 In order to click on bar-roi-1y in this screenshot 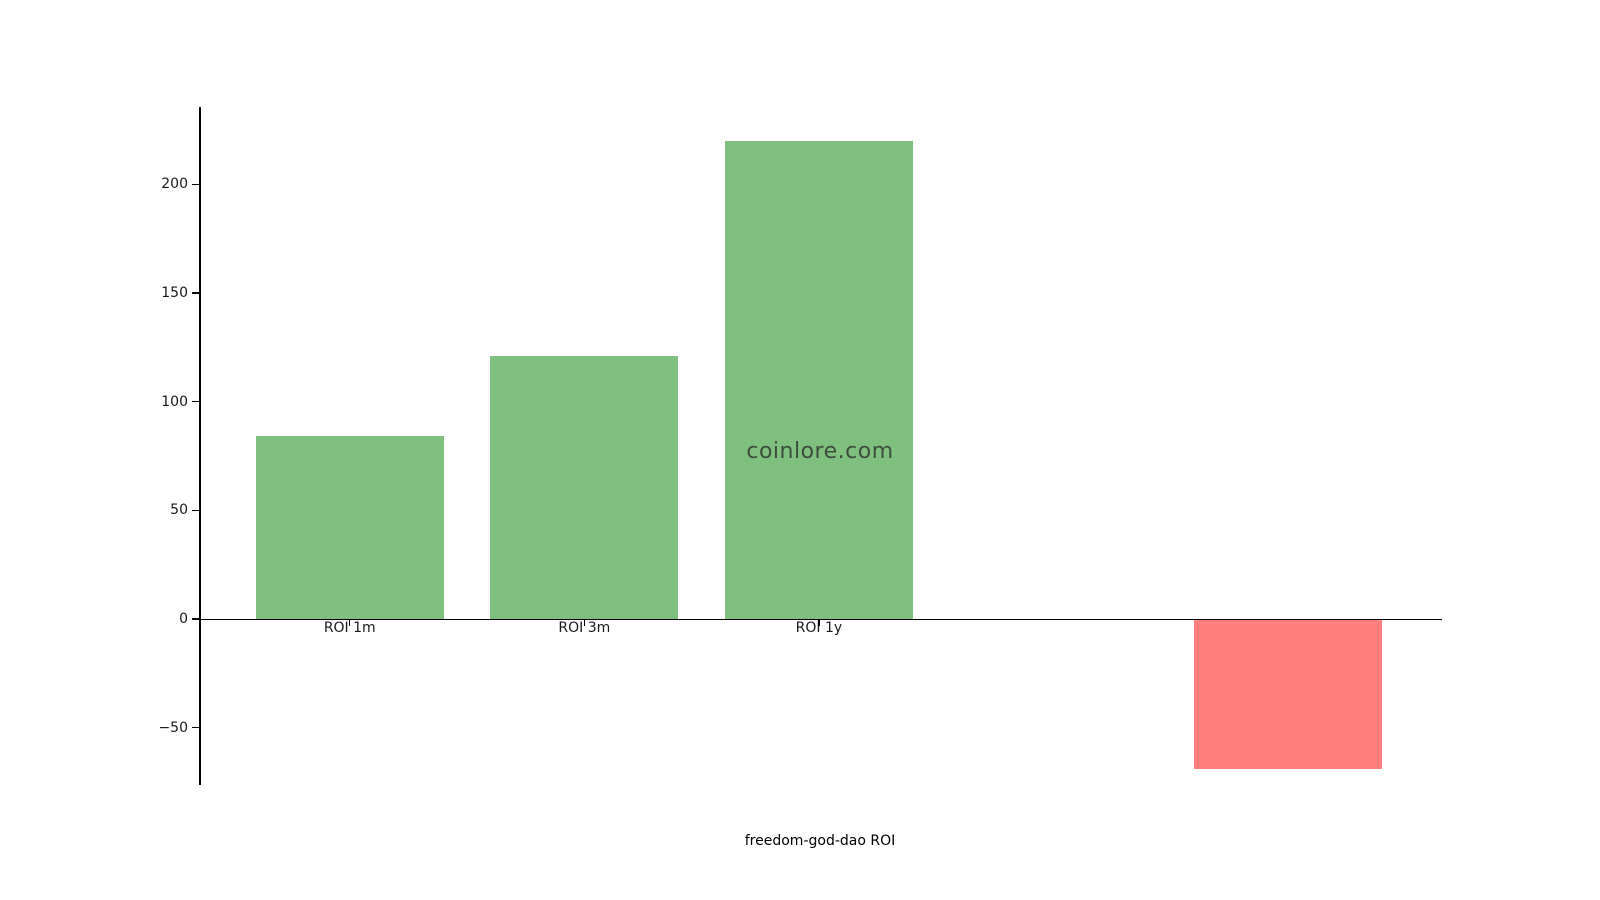, I will do `click(818, 379)`.